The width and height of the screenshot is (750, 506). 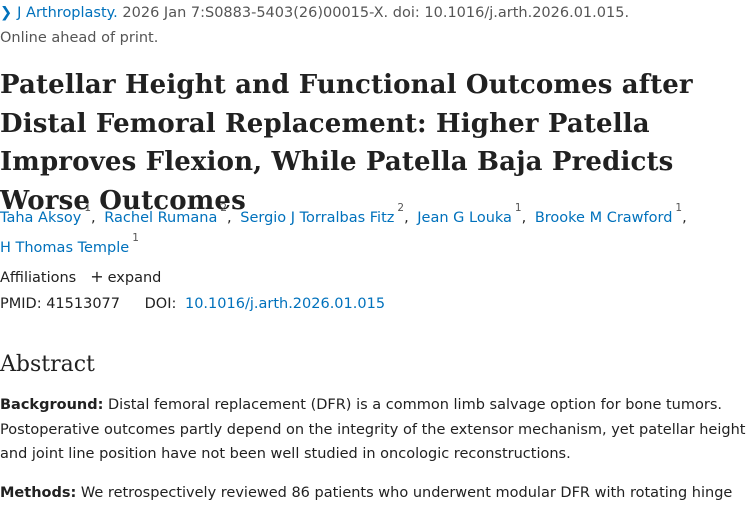 What do you see at coordinates (317, 217) in the screenshot?
I see `author-link: Sergio J Torralbas Fitz` at bounding box center [317, 217].